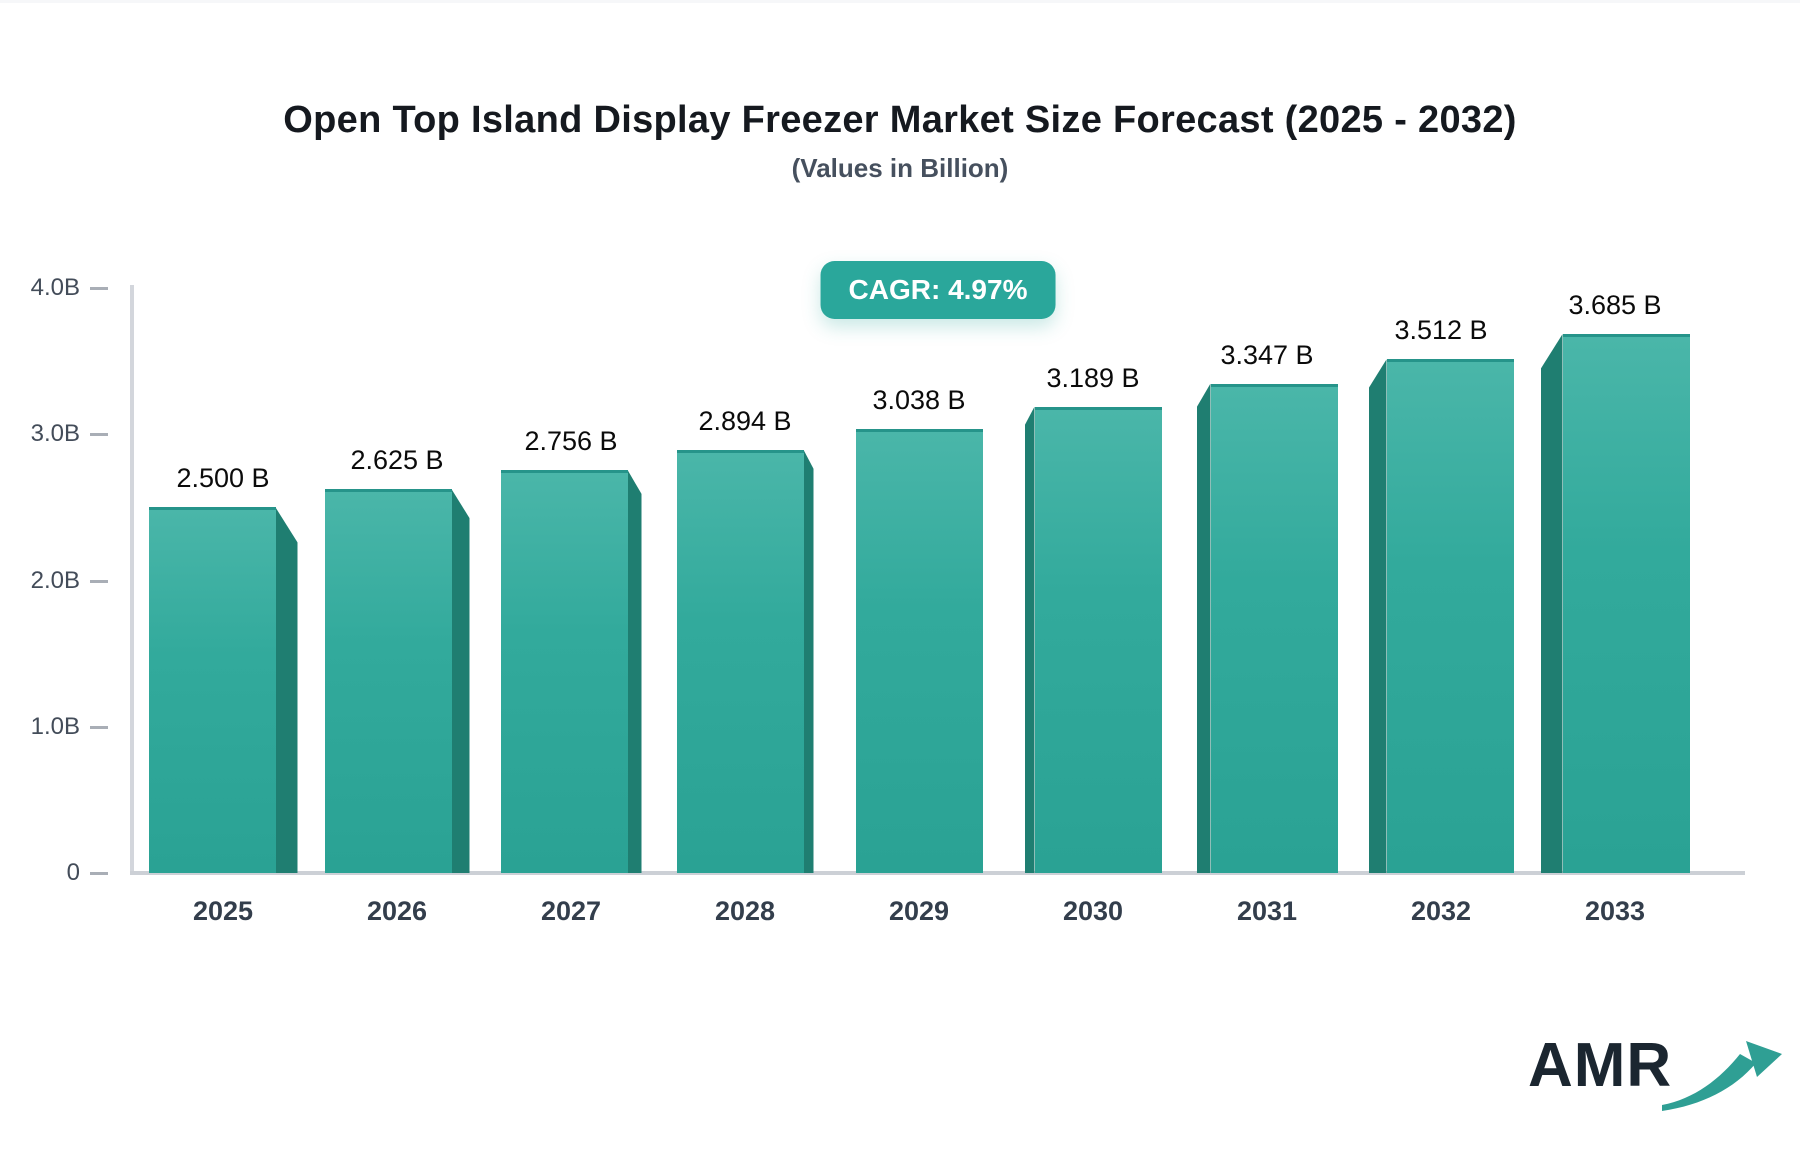  Describe the element at coordinates (1441, 330) in the screenshot. I see `bar-value-label: 3.512 B` at that location.